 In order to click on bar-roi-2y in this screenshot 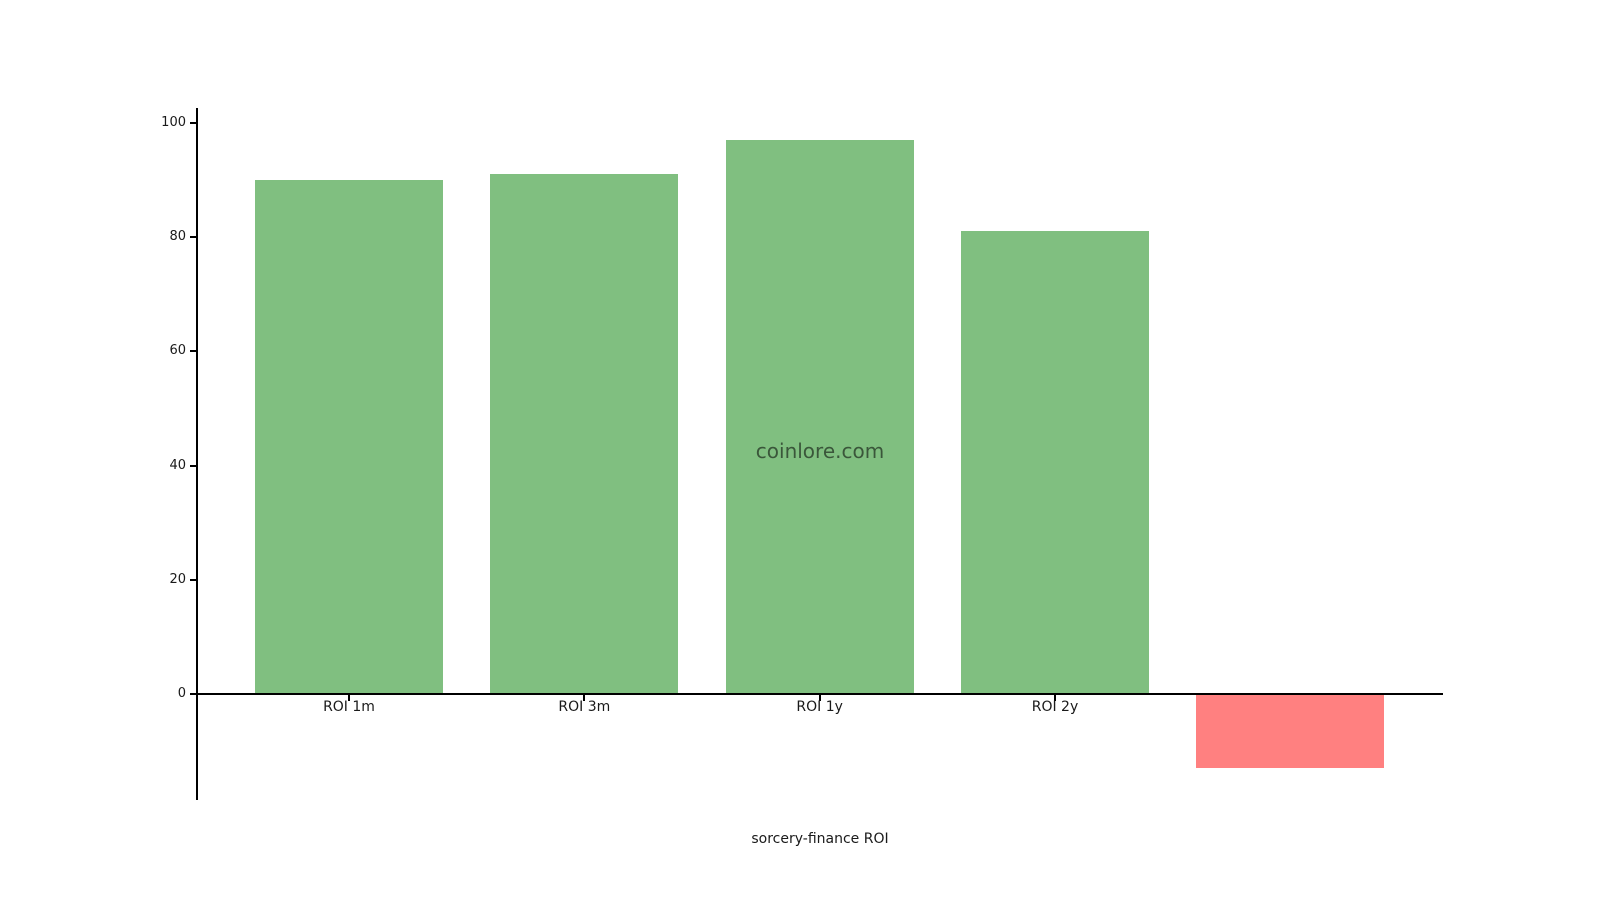, I will do `click(1054, 462)`.